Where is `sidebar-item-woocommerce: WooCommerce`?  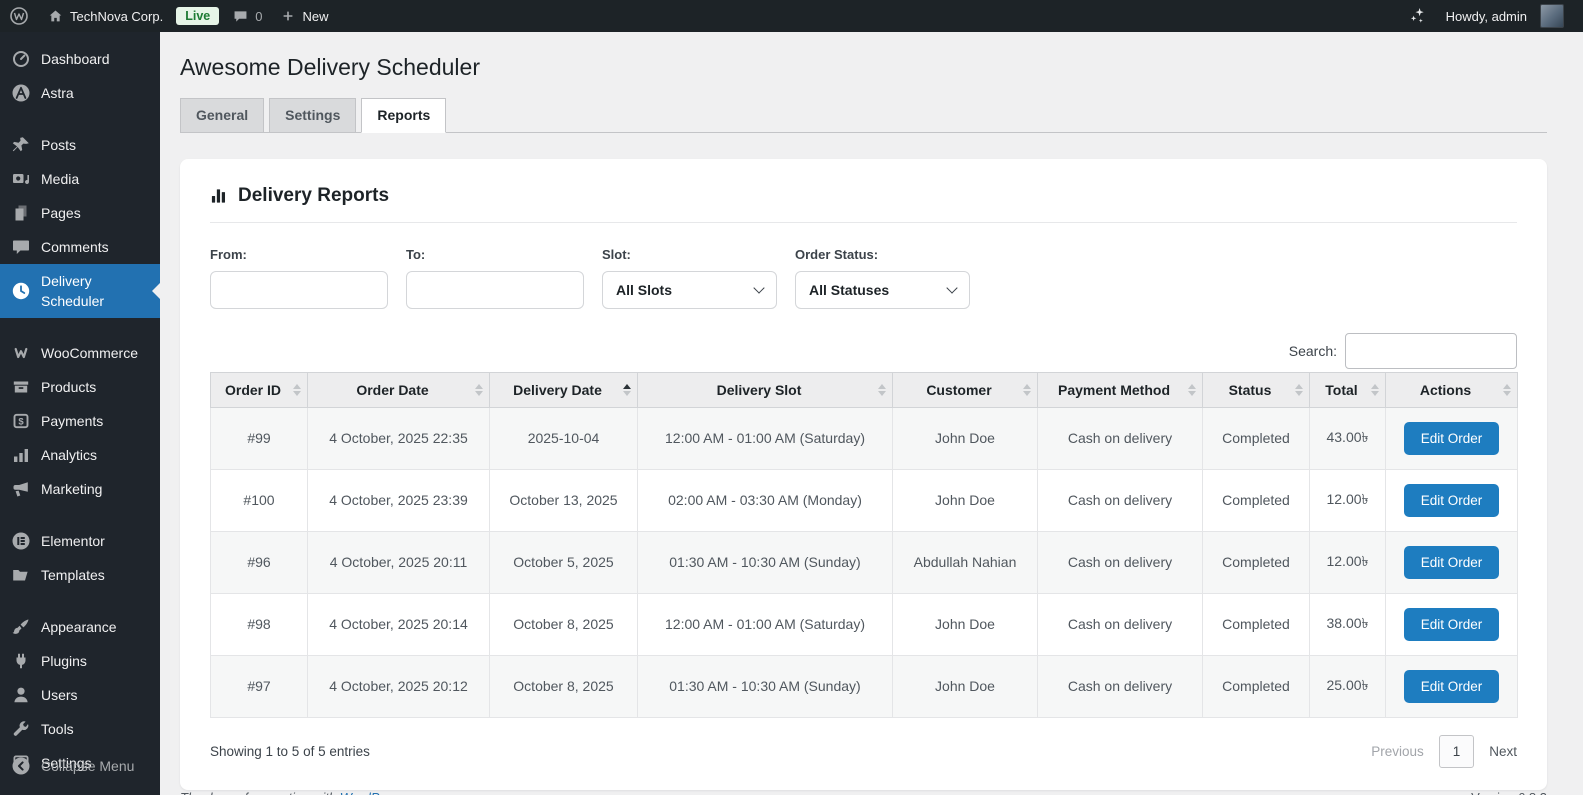 sidebar-item-woocommerce: WooCommerce is located at coordinates (80, 353).